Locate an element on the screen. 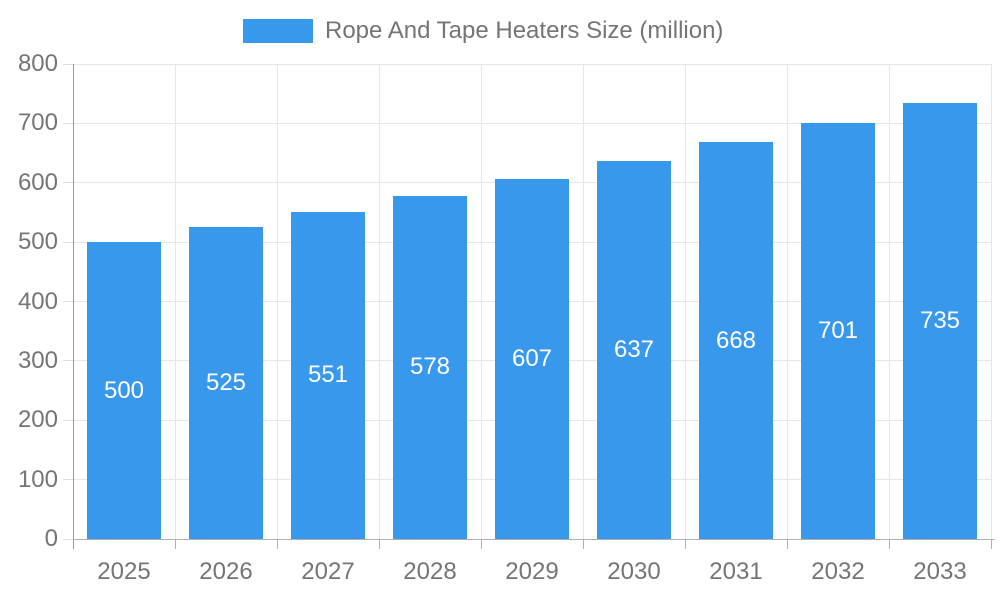 This screenshot has width=1000, height=600. y-axis-label: 600 is located at coordinates (37, 182).